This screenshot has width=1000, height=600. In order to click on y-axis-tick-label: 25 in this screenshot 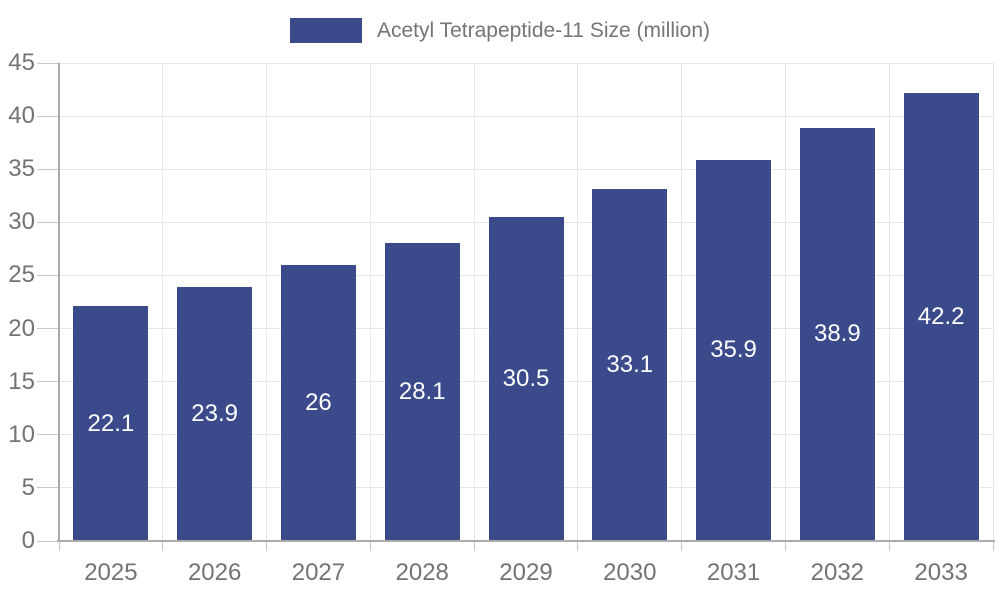, I will do `click(21, 275)`.